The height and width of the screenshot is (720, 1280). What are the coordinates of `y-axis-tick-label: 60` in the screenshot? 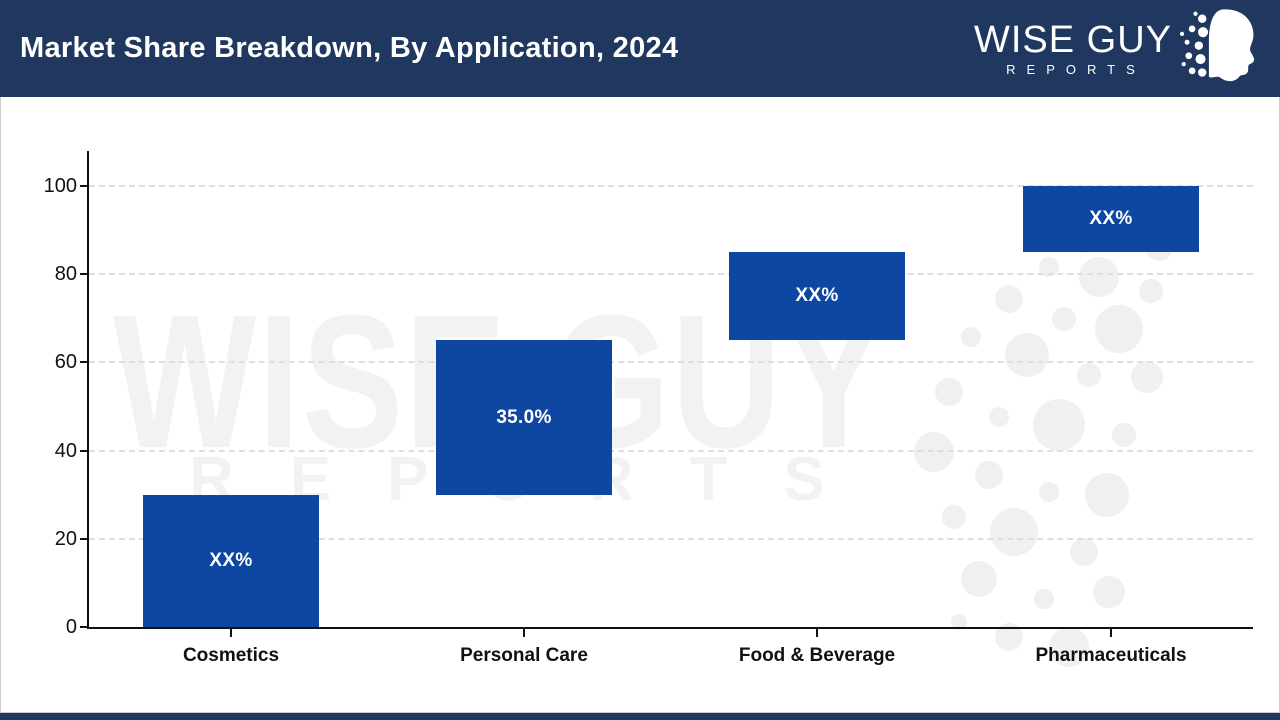 It's located at (65, 362).